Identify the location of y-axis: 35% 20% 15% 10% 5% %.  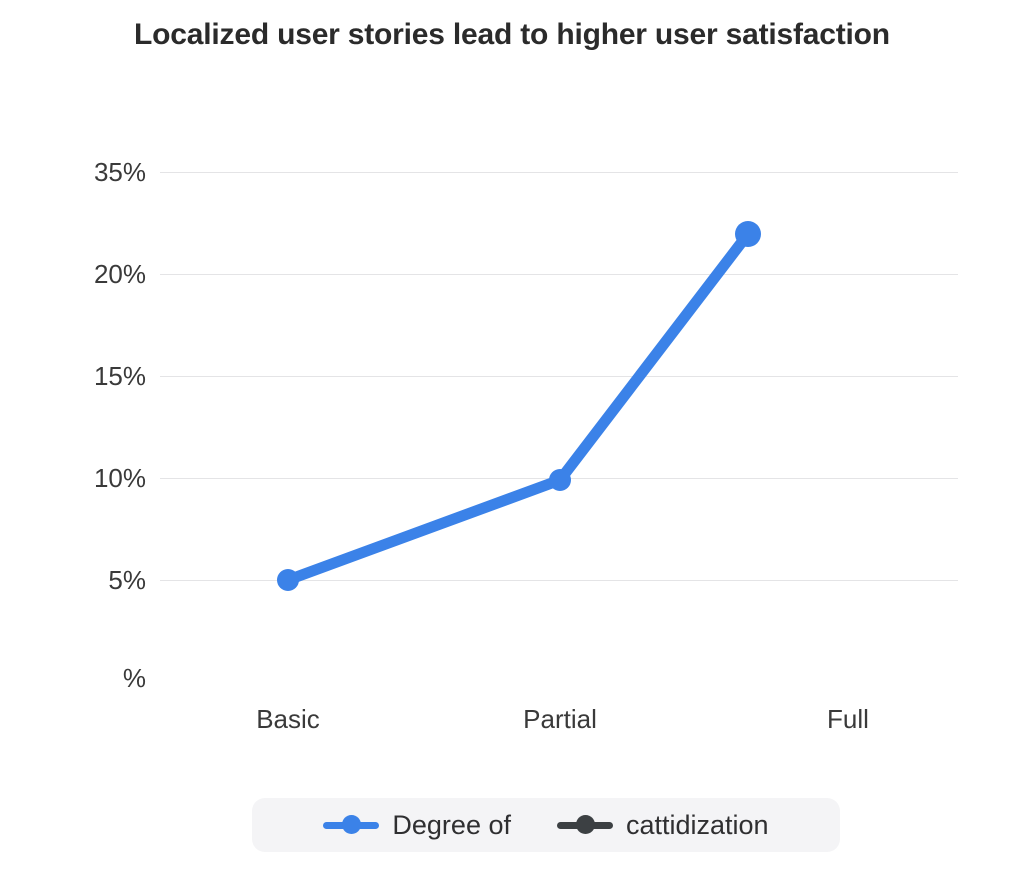
(73, 442).